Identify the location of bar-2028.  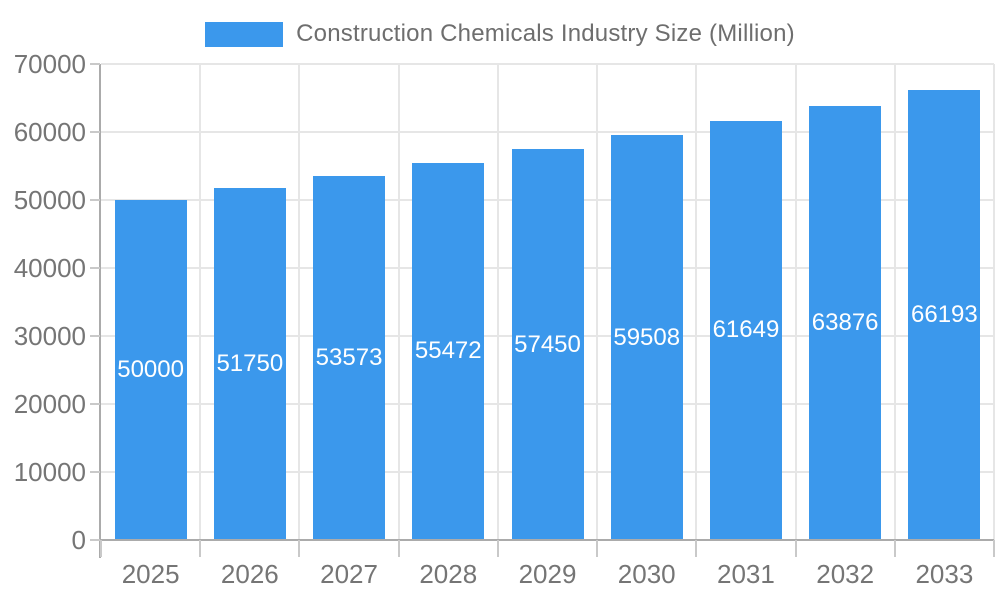
(448, 351).